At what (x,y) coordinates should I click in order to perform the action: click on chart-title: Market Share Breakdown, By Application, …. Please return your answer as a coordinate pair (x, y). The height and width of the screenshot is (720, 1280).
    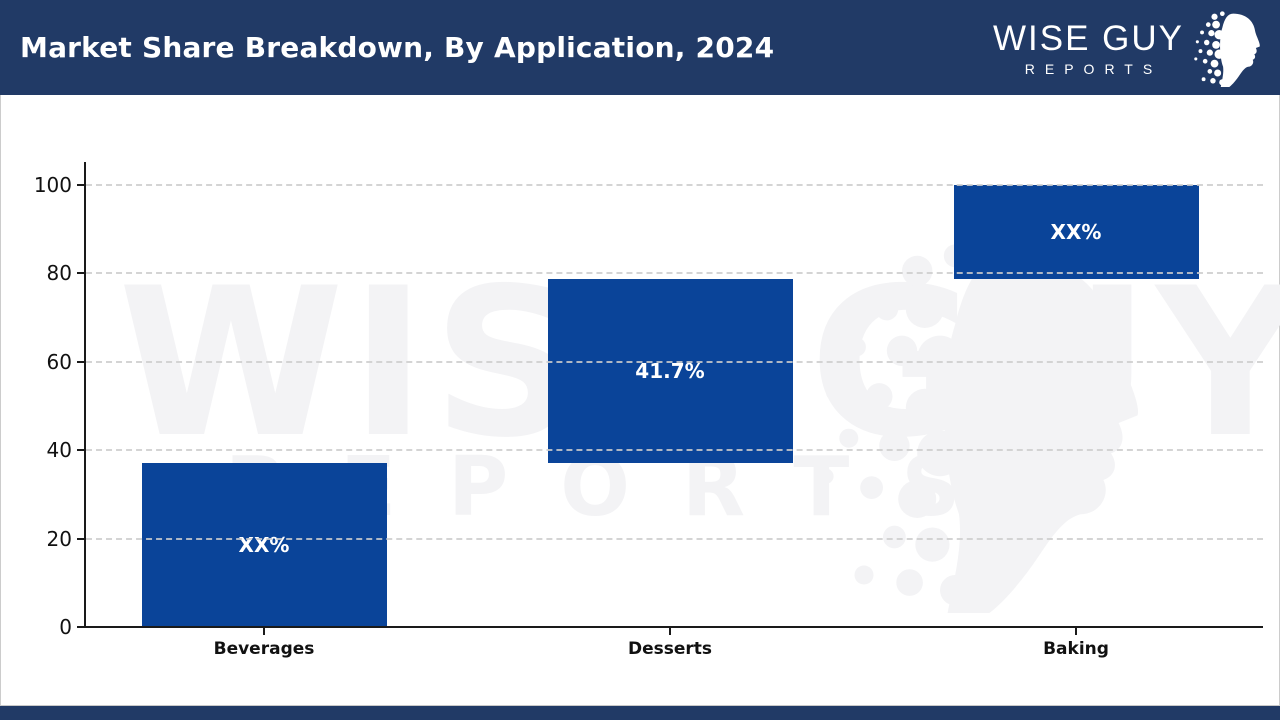
    Looking at the image, I should click on (397, 47).